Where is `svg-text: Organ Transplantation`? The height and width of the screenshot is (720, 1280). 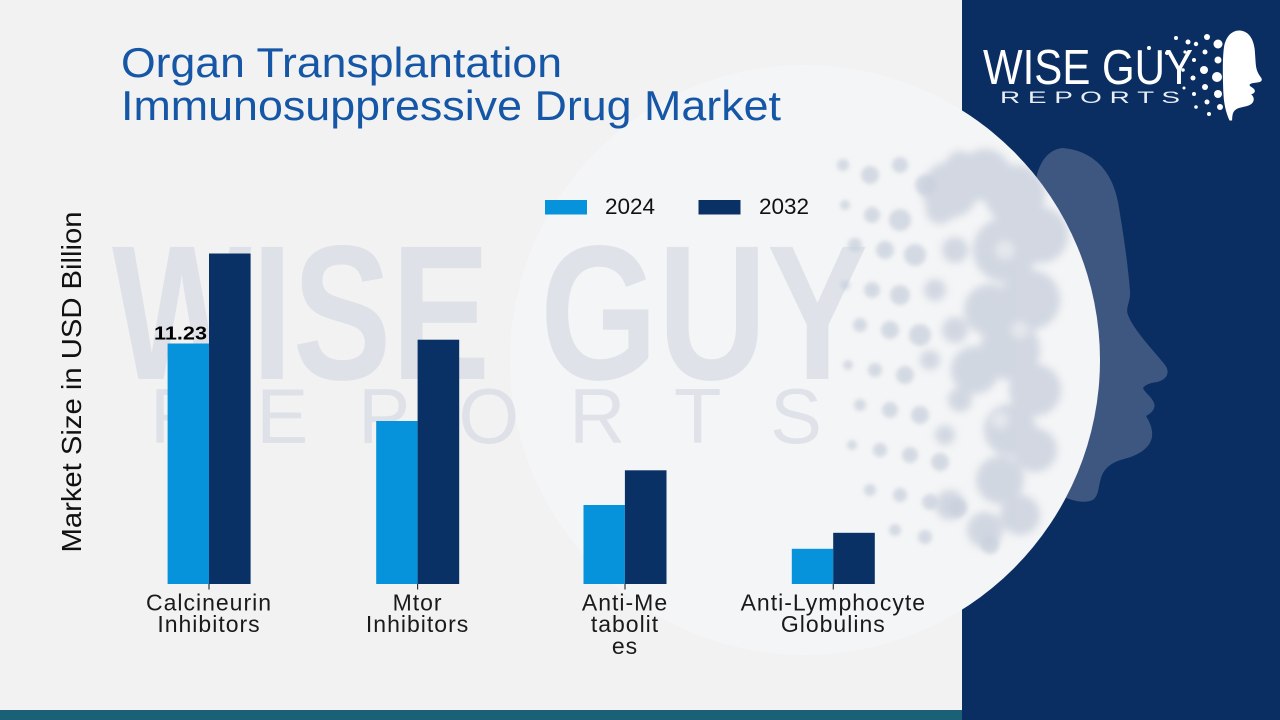
svg-text: Organ Transplantation is located at coordinates (341, 62).